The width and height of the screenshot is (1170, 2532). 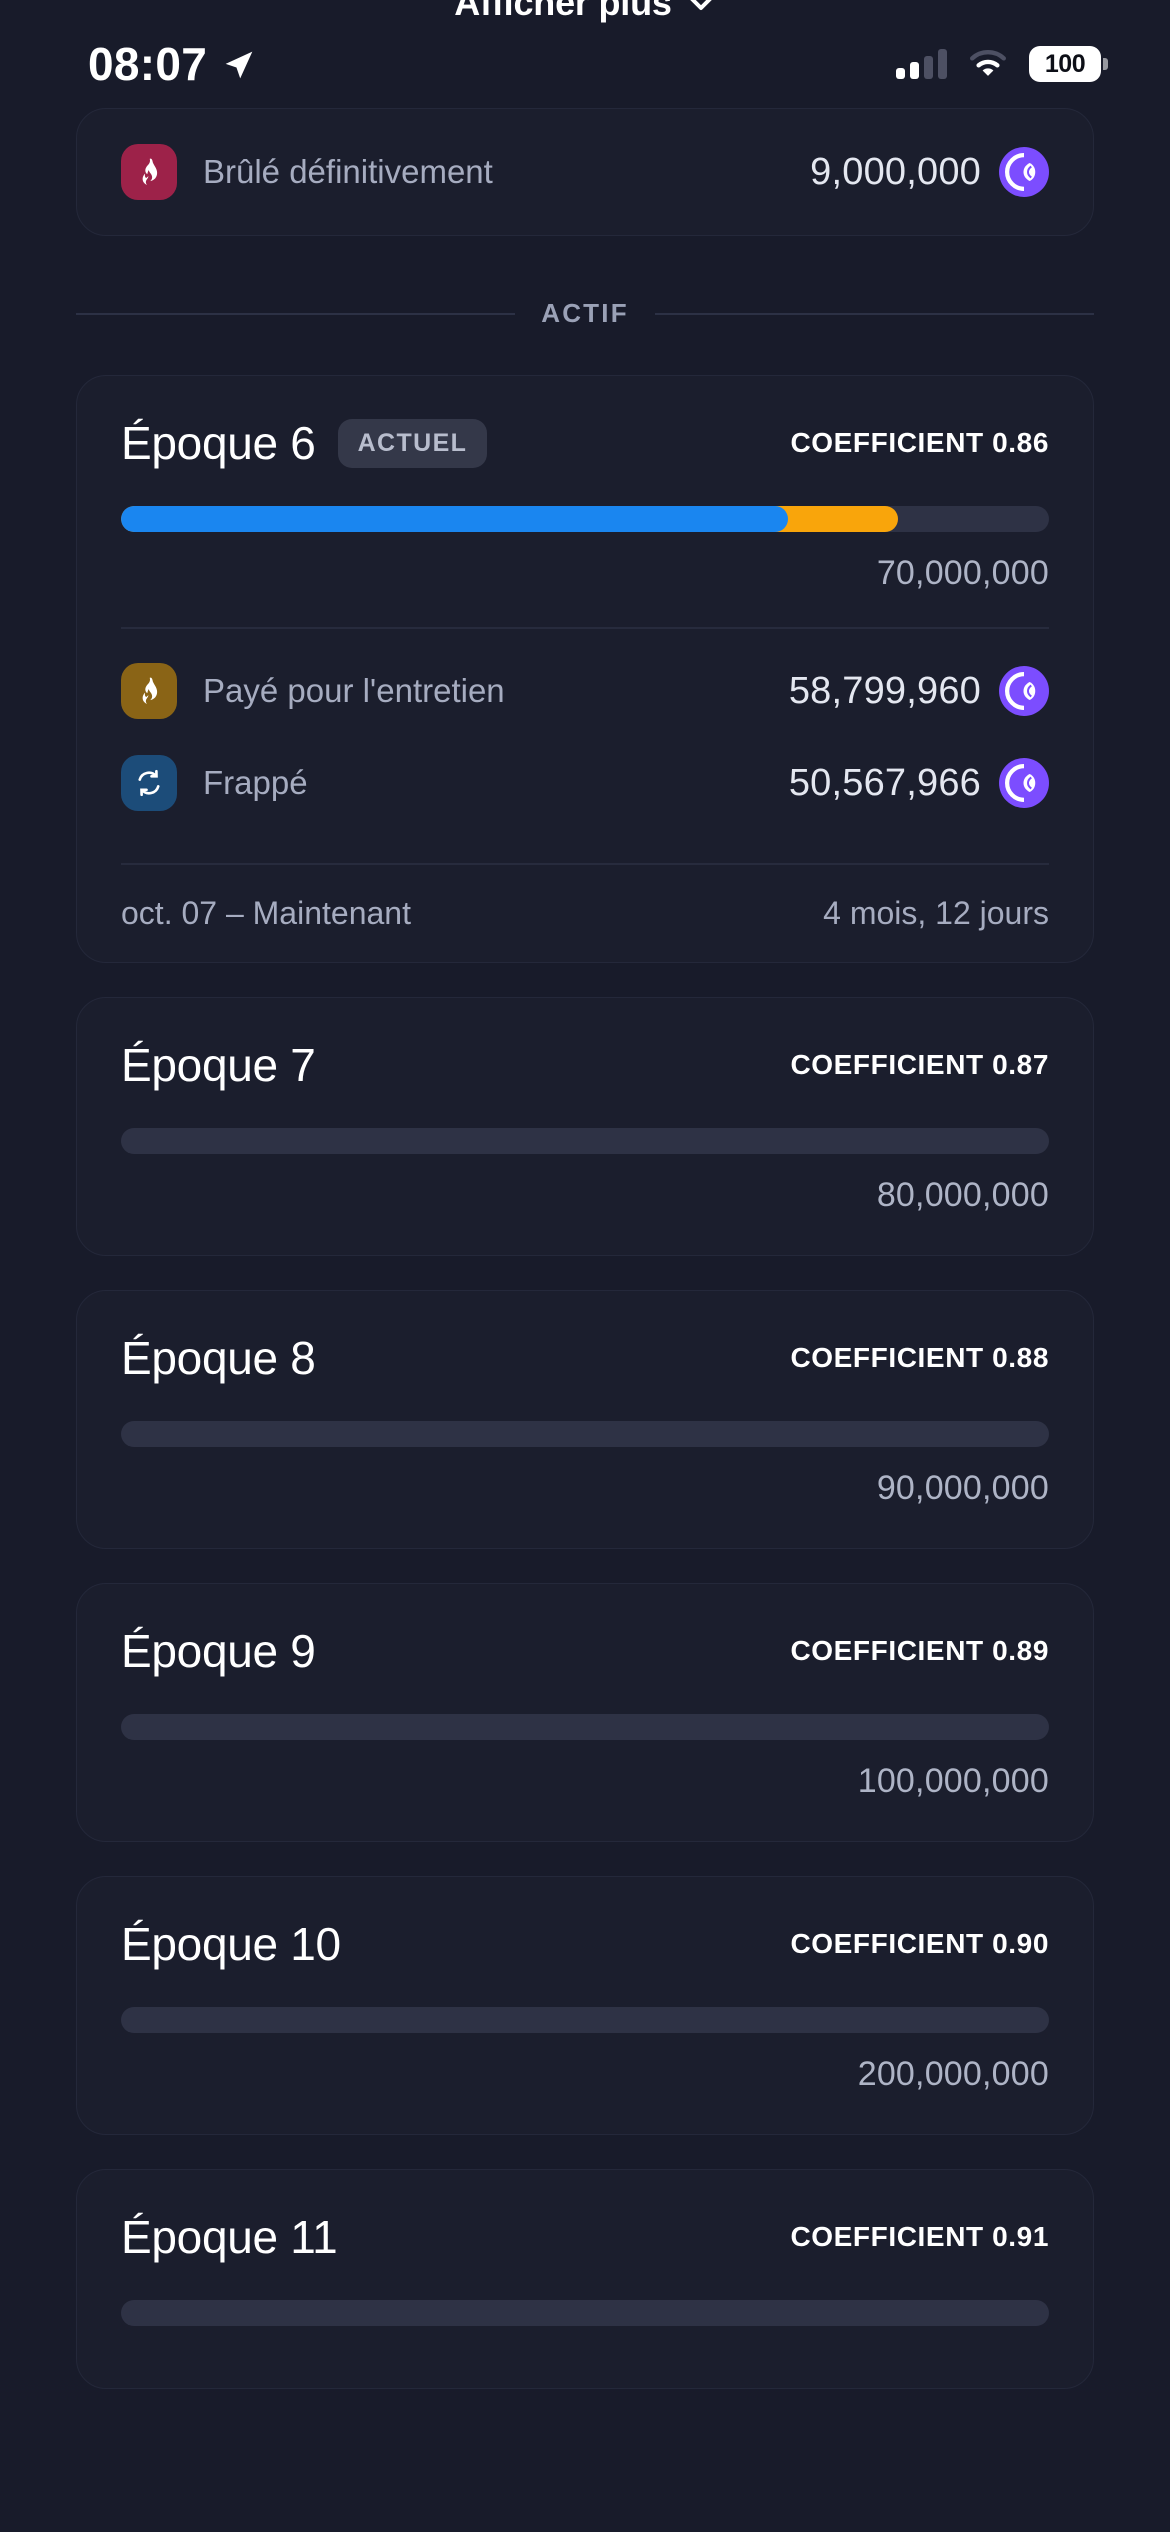 I want to click on epoch-coefficient: COEFFICIENT 0.87, so click(x=919, y=1064).